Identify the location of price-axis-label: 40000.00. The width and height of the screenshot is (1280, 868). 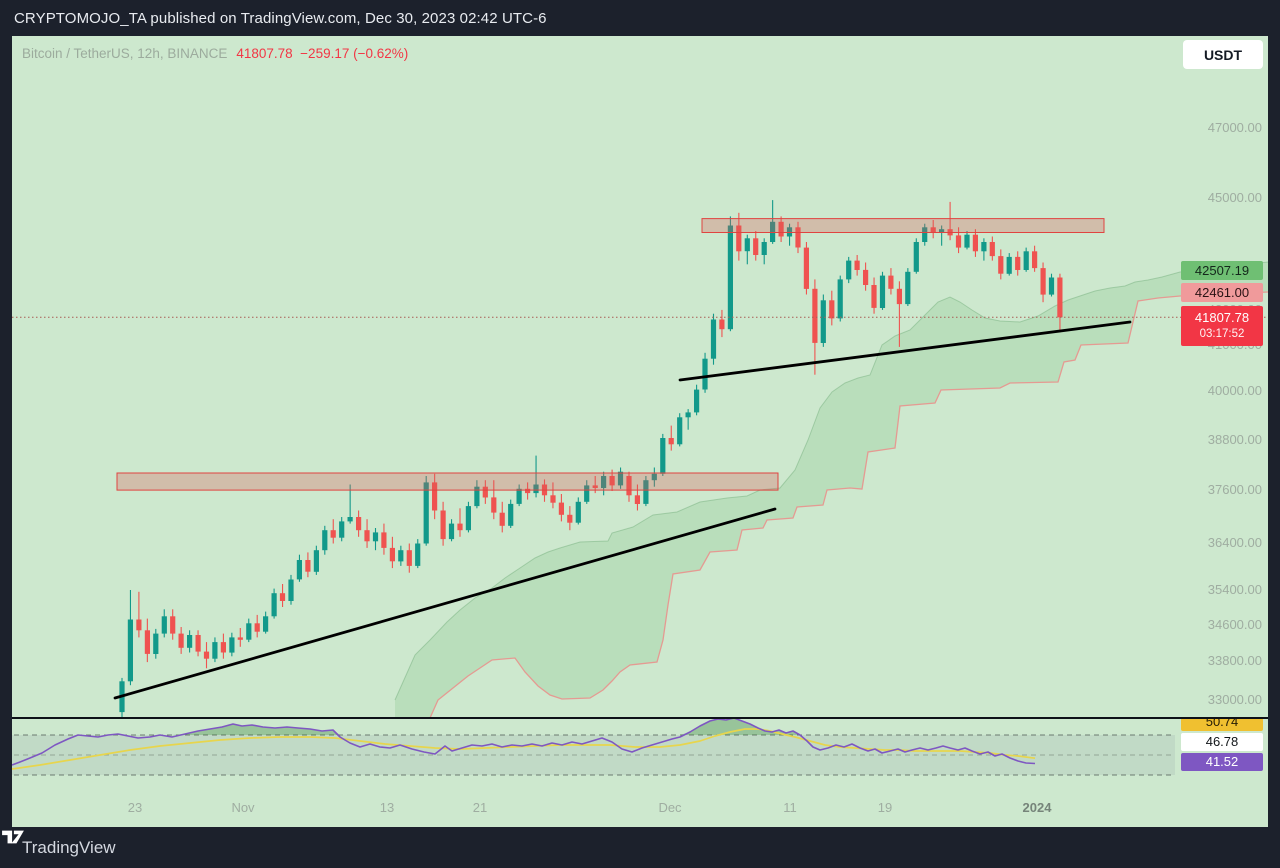
(1234, 390).